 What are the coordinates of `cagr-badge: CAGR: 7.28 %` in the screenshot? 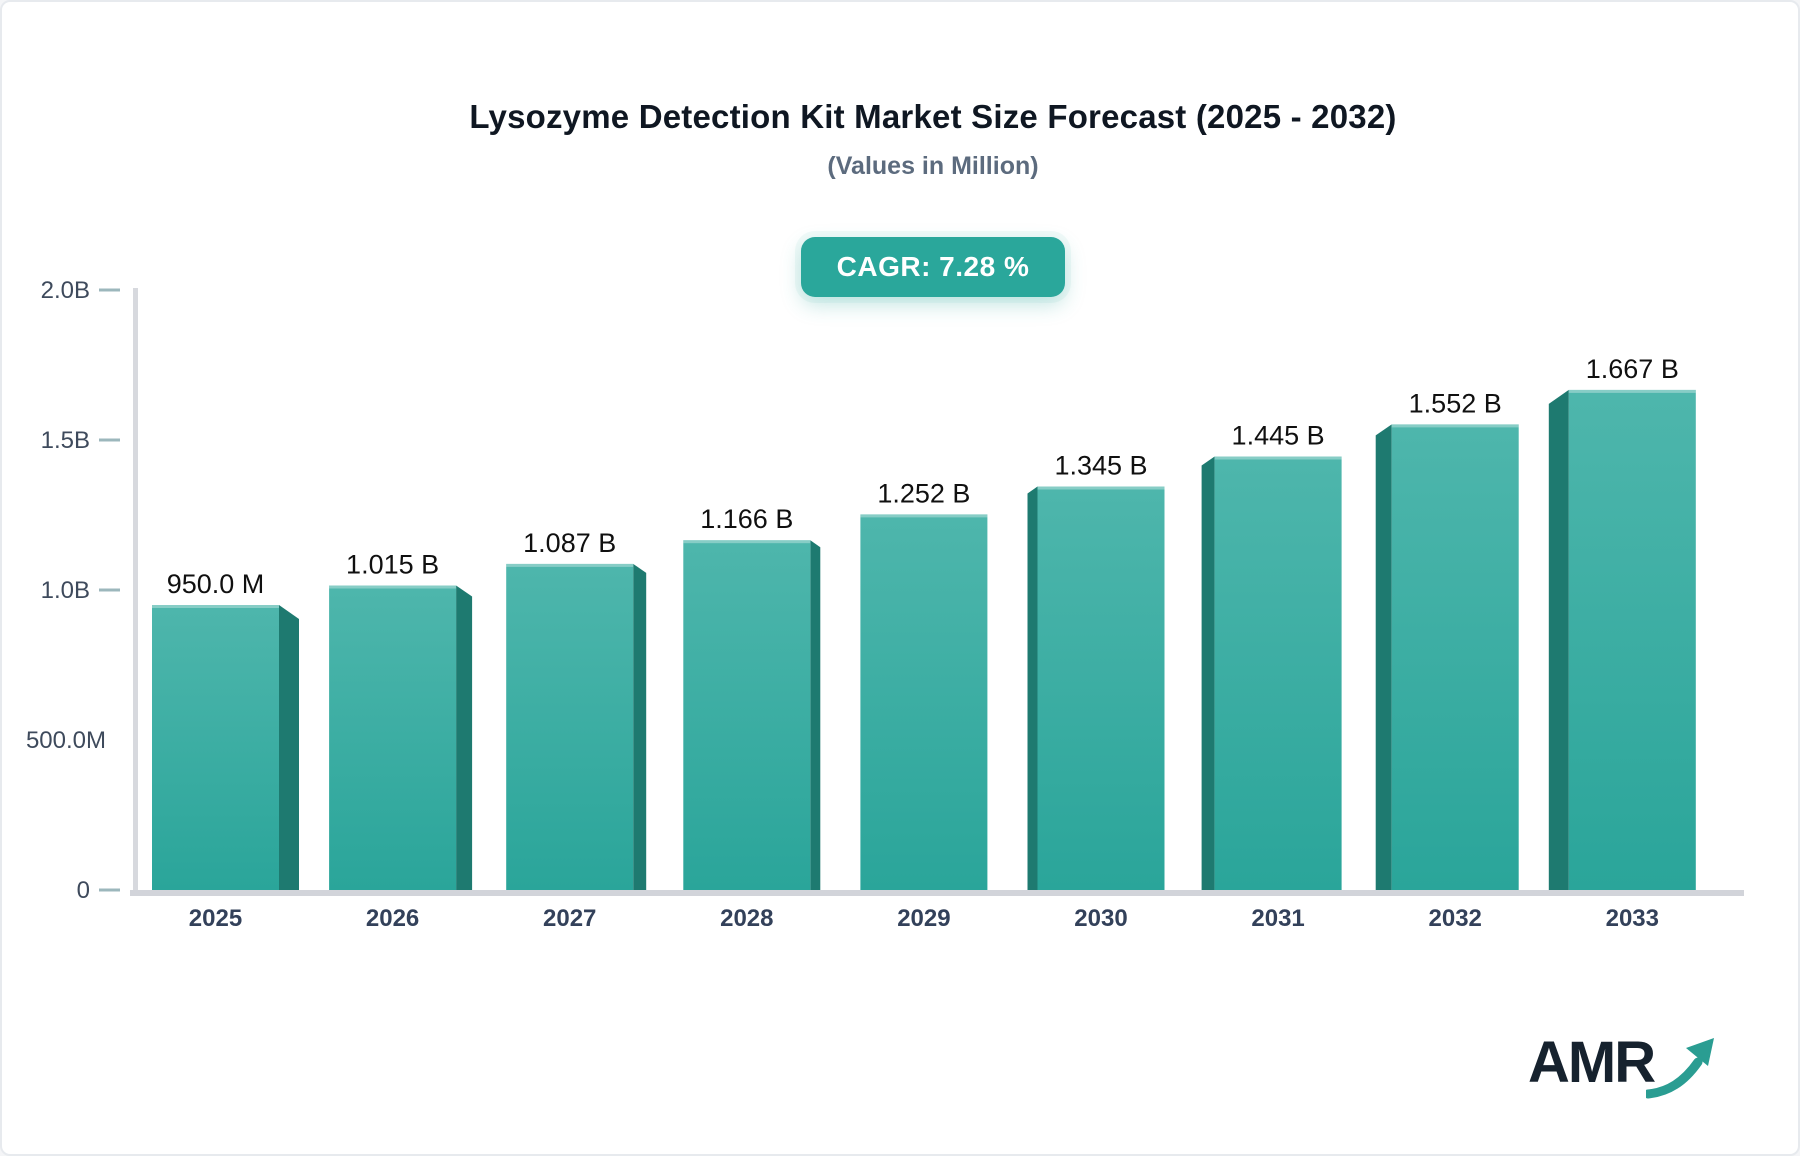 It's located at (933, 267).